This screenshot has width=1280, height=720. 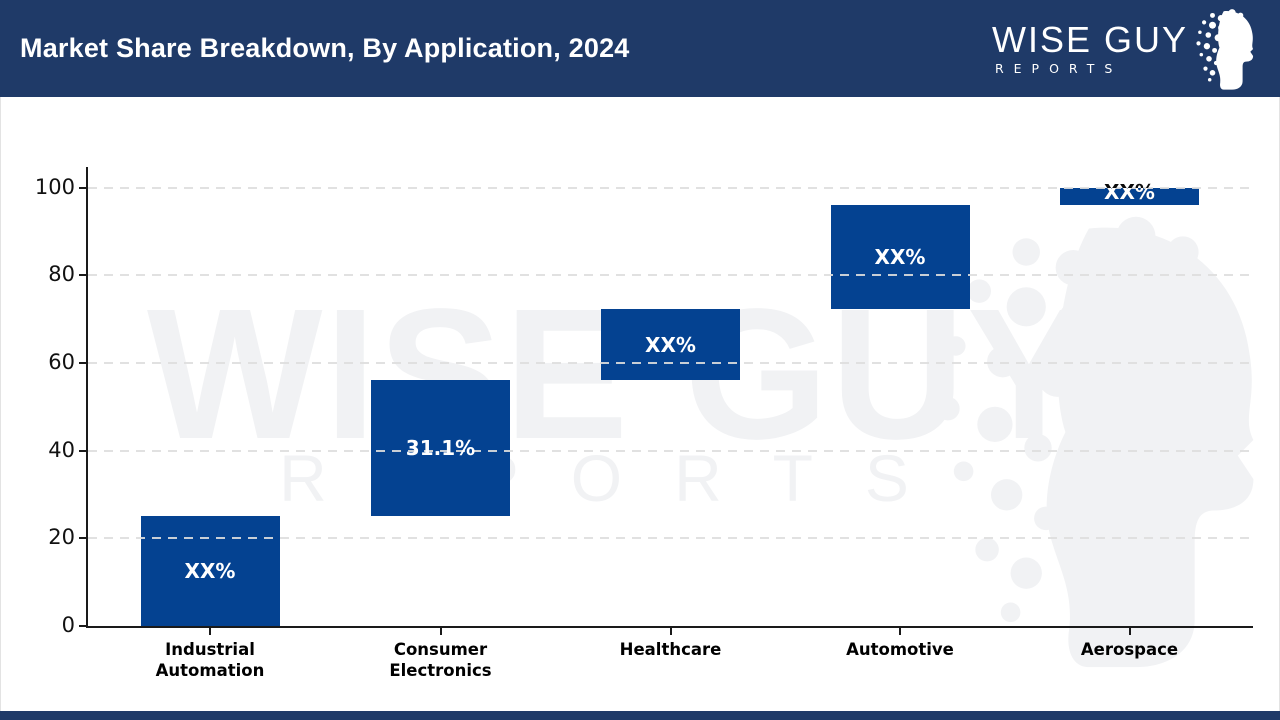 I want to click on y-tick-label: 40, so click(x=61, y=449).